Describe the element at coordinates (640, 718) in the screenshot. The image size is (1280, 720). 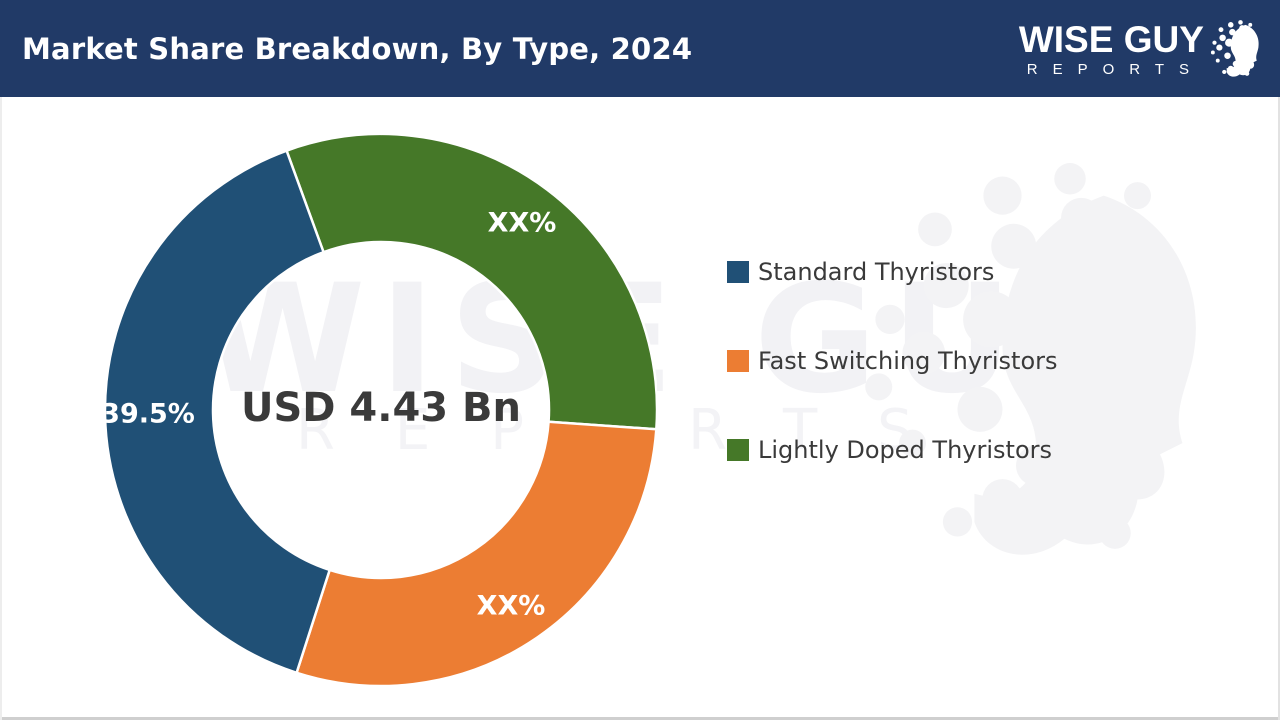
I see `bottom-border` at that location.